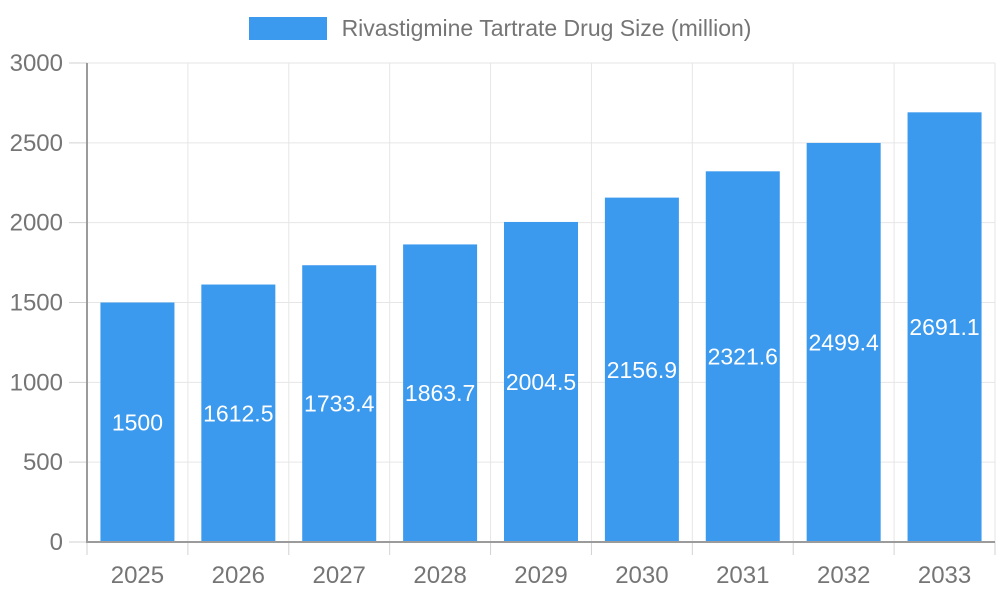 The image size is (1000, 600). I want to click on bar-value-label: 1733.4, so click(339, 404).